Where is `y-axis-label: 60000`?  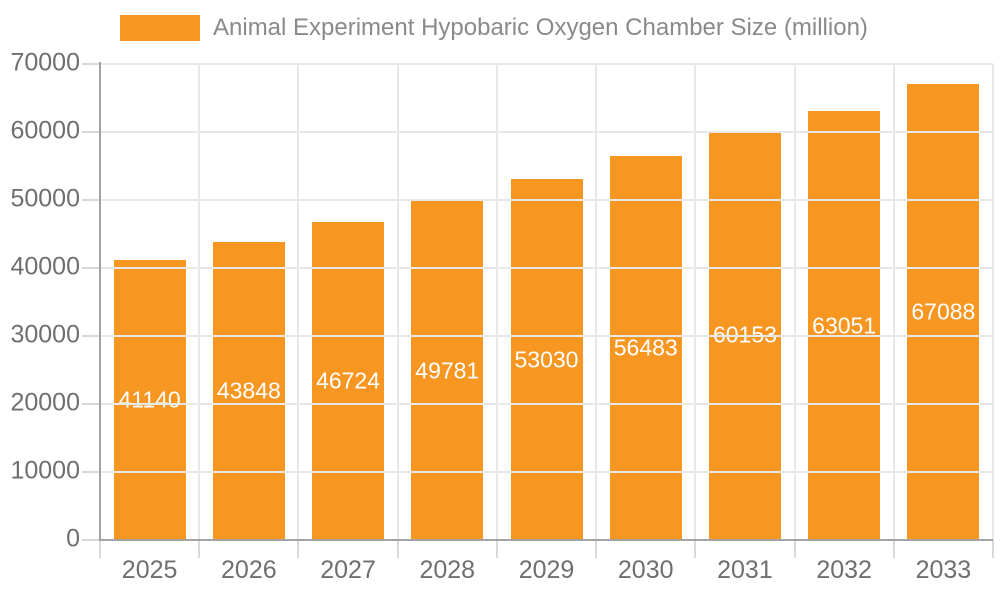 y-axis-label: 60000 is located at coordinates (45, 130).